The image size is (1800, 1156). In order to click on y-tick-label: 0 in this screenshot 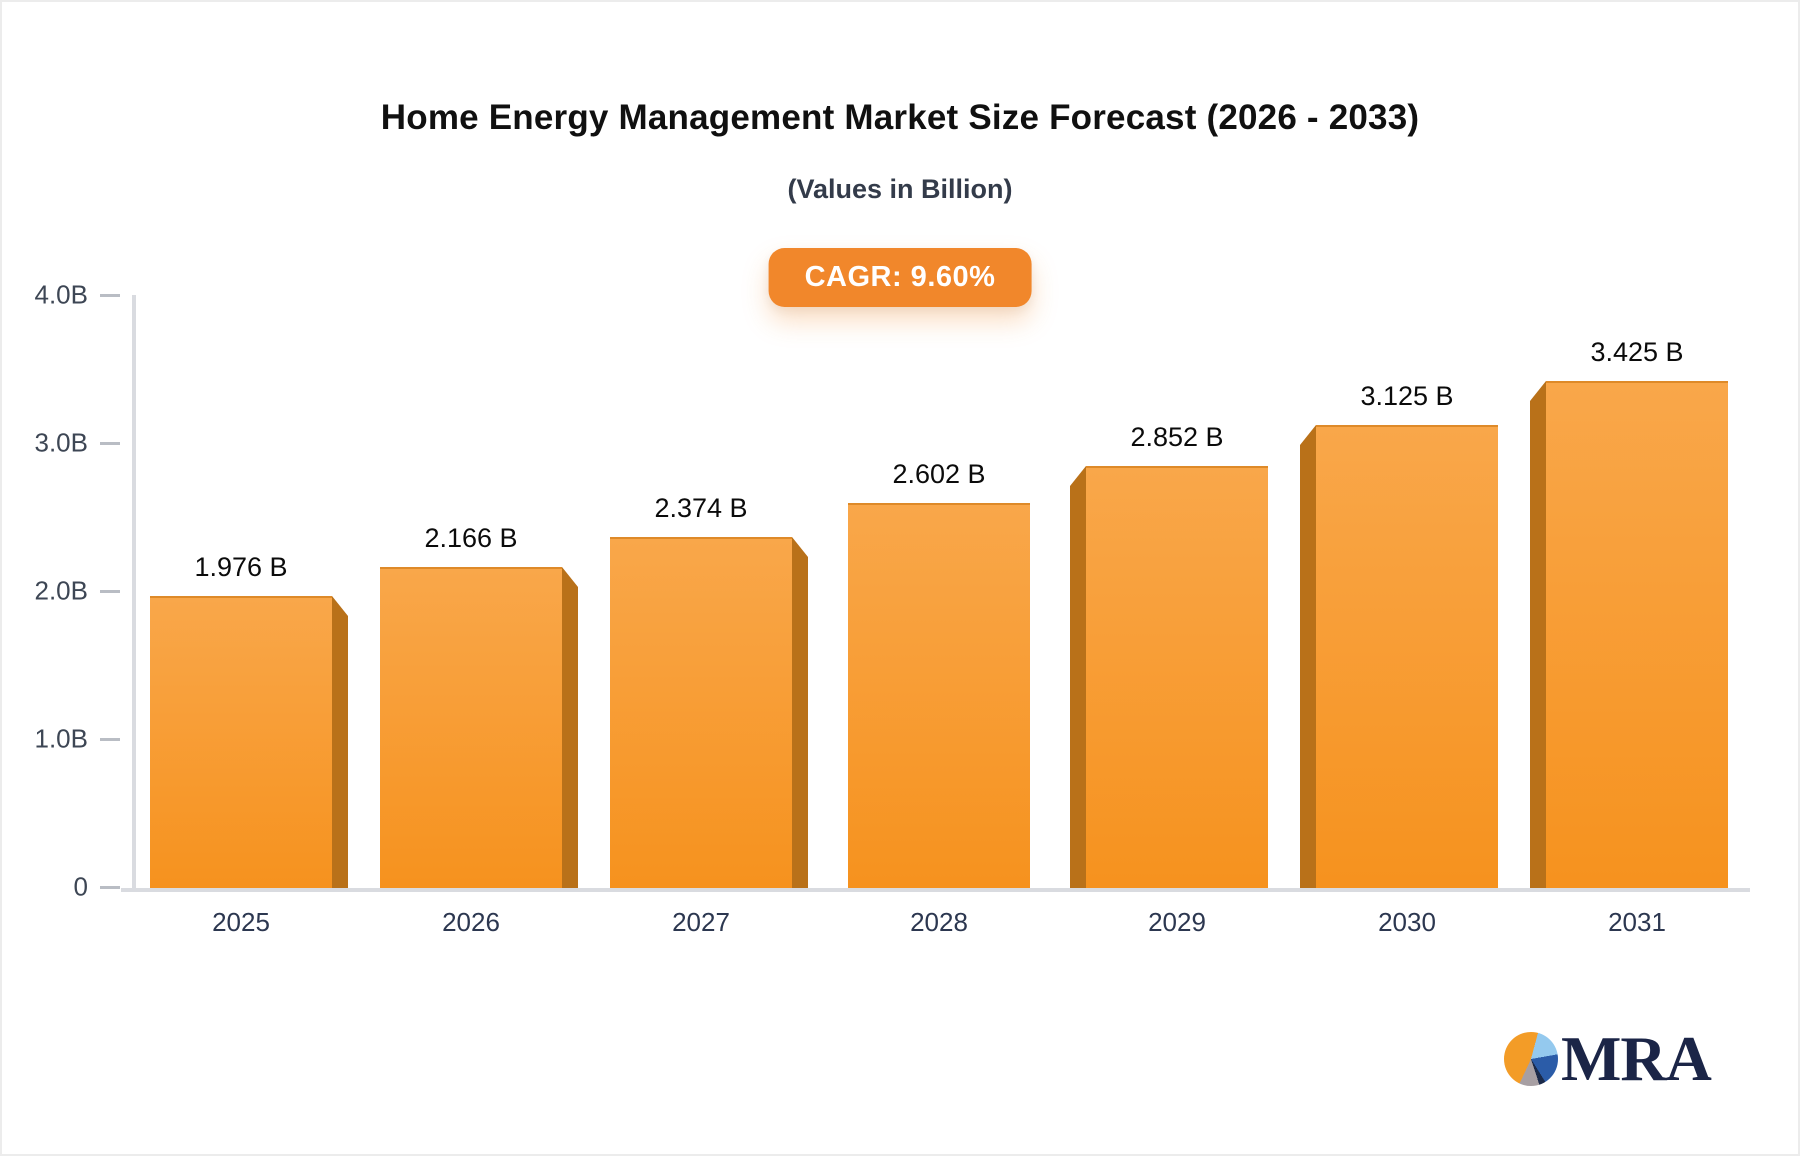, I will do `click(80, 886)`.